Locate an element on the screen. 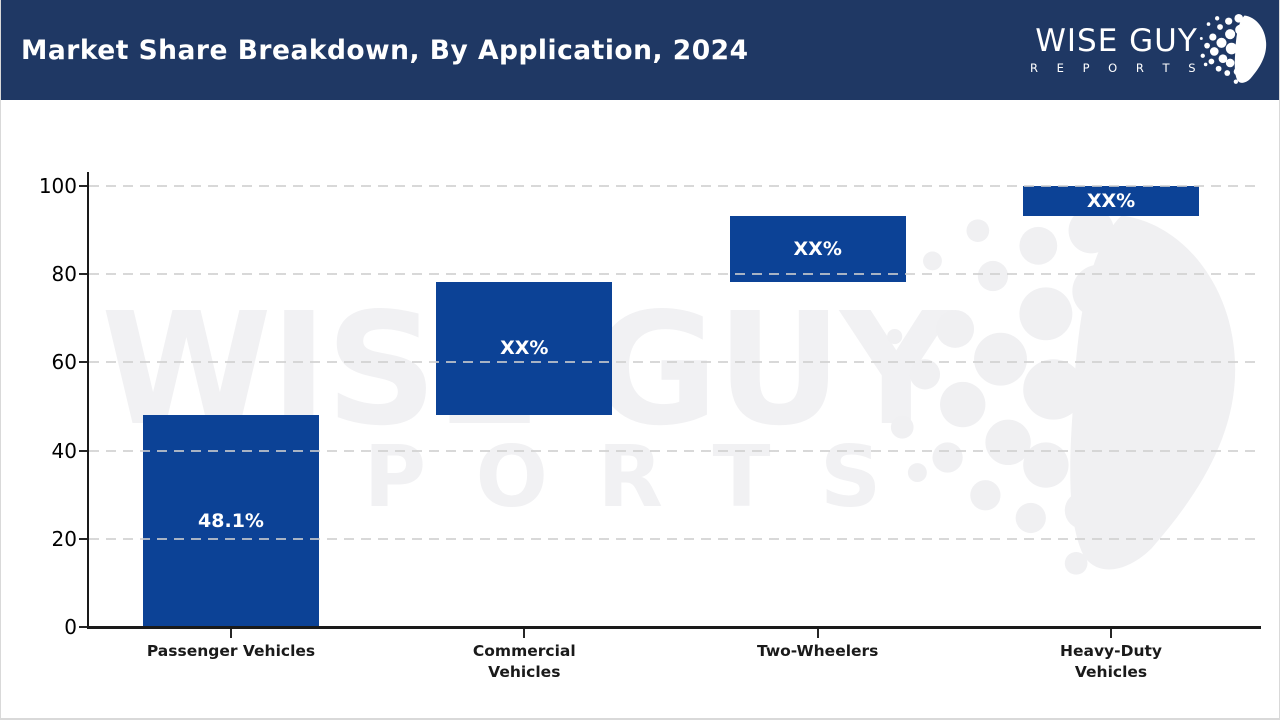 The image size is (1280, 720). bar-value-label: 48.1% is located at coordinates (231, 520).